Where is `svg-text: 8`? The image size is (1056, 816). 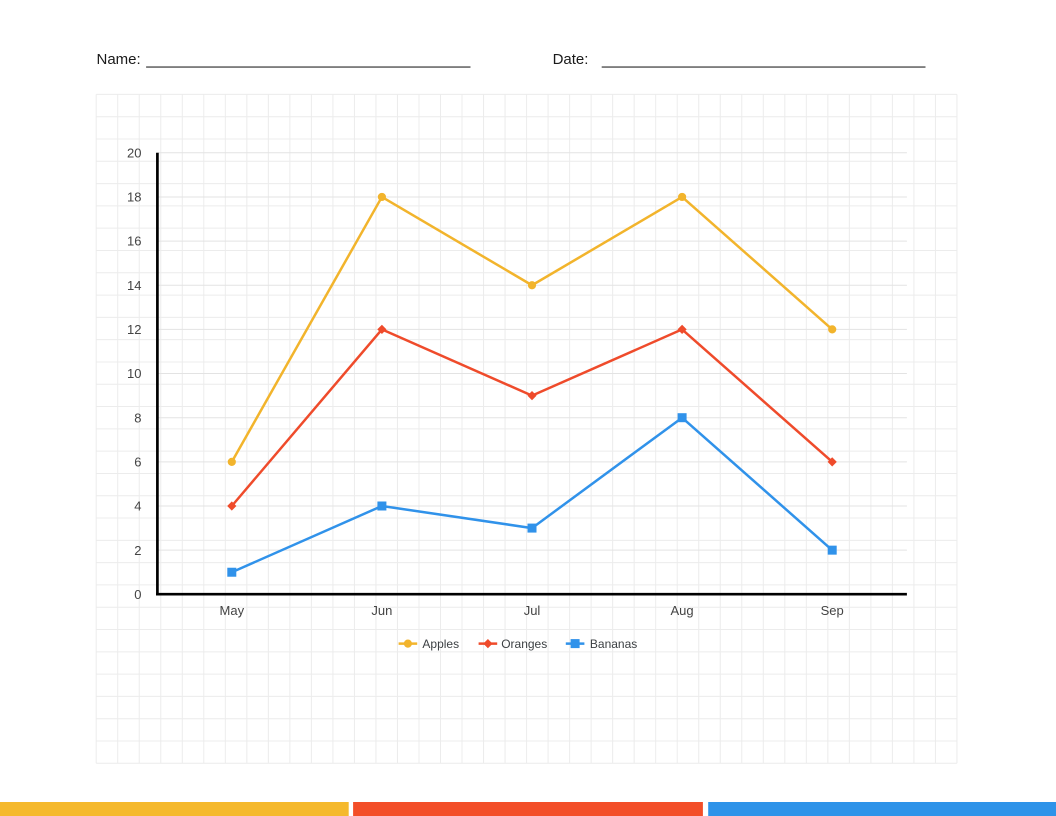 svg-text: 8 is located at coordinates (137, 417).